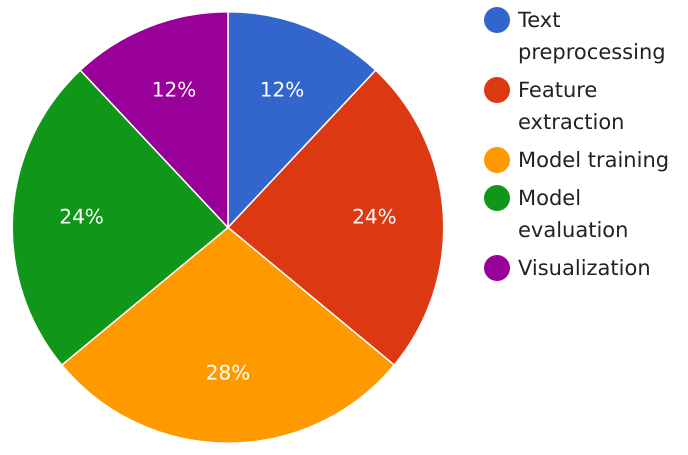 The image size is (688, 455). I want to click on legend-label: Visualization, so click(584, 268).